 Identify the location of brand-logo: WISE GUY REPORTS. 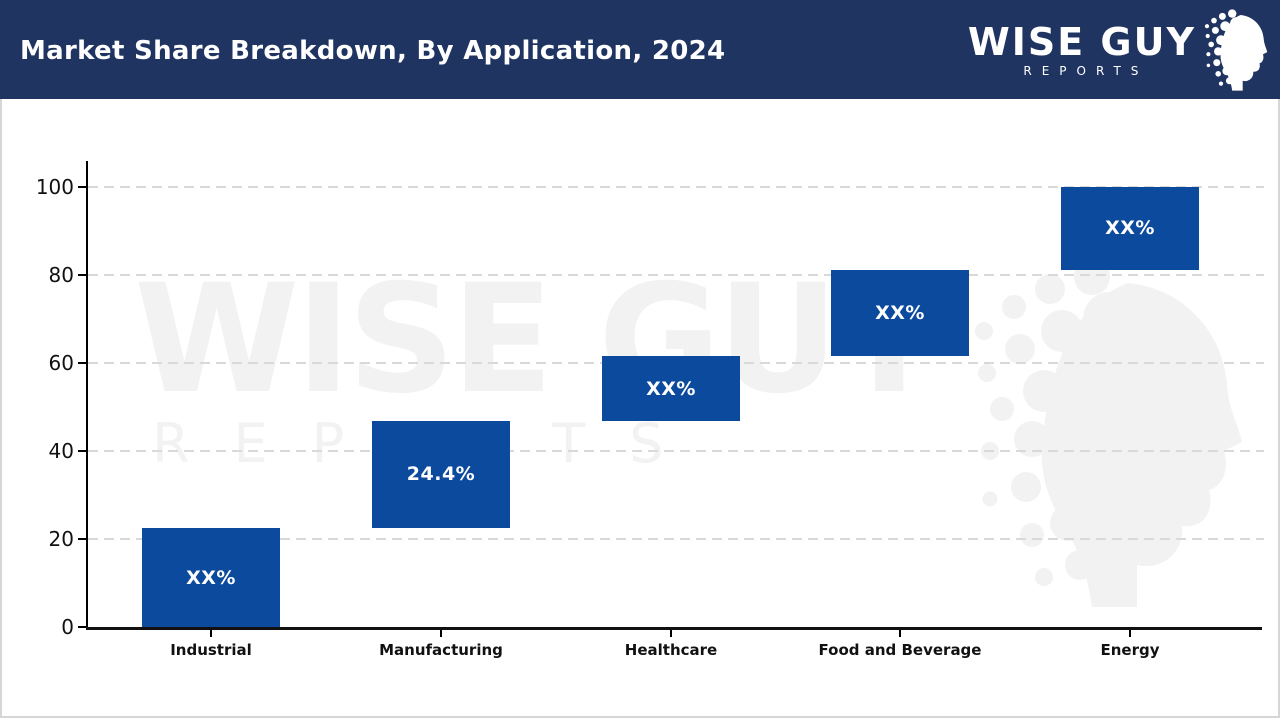
(1119, 50).